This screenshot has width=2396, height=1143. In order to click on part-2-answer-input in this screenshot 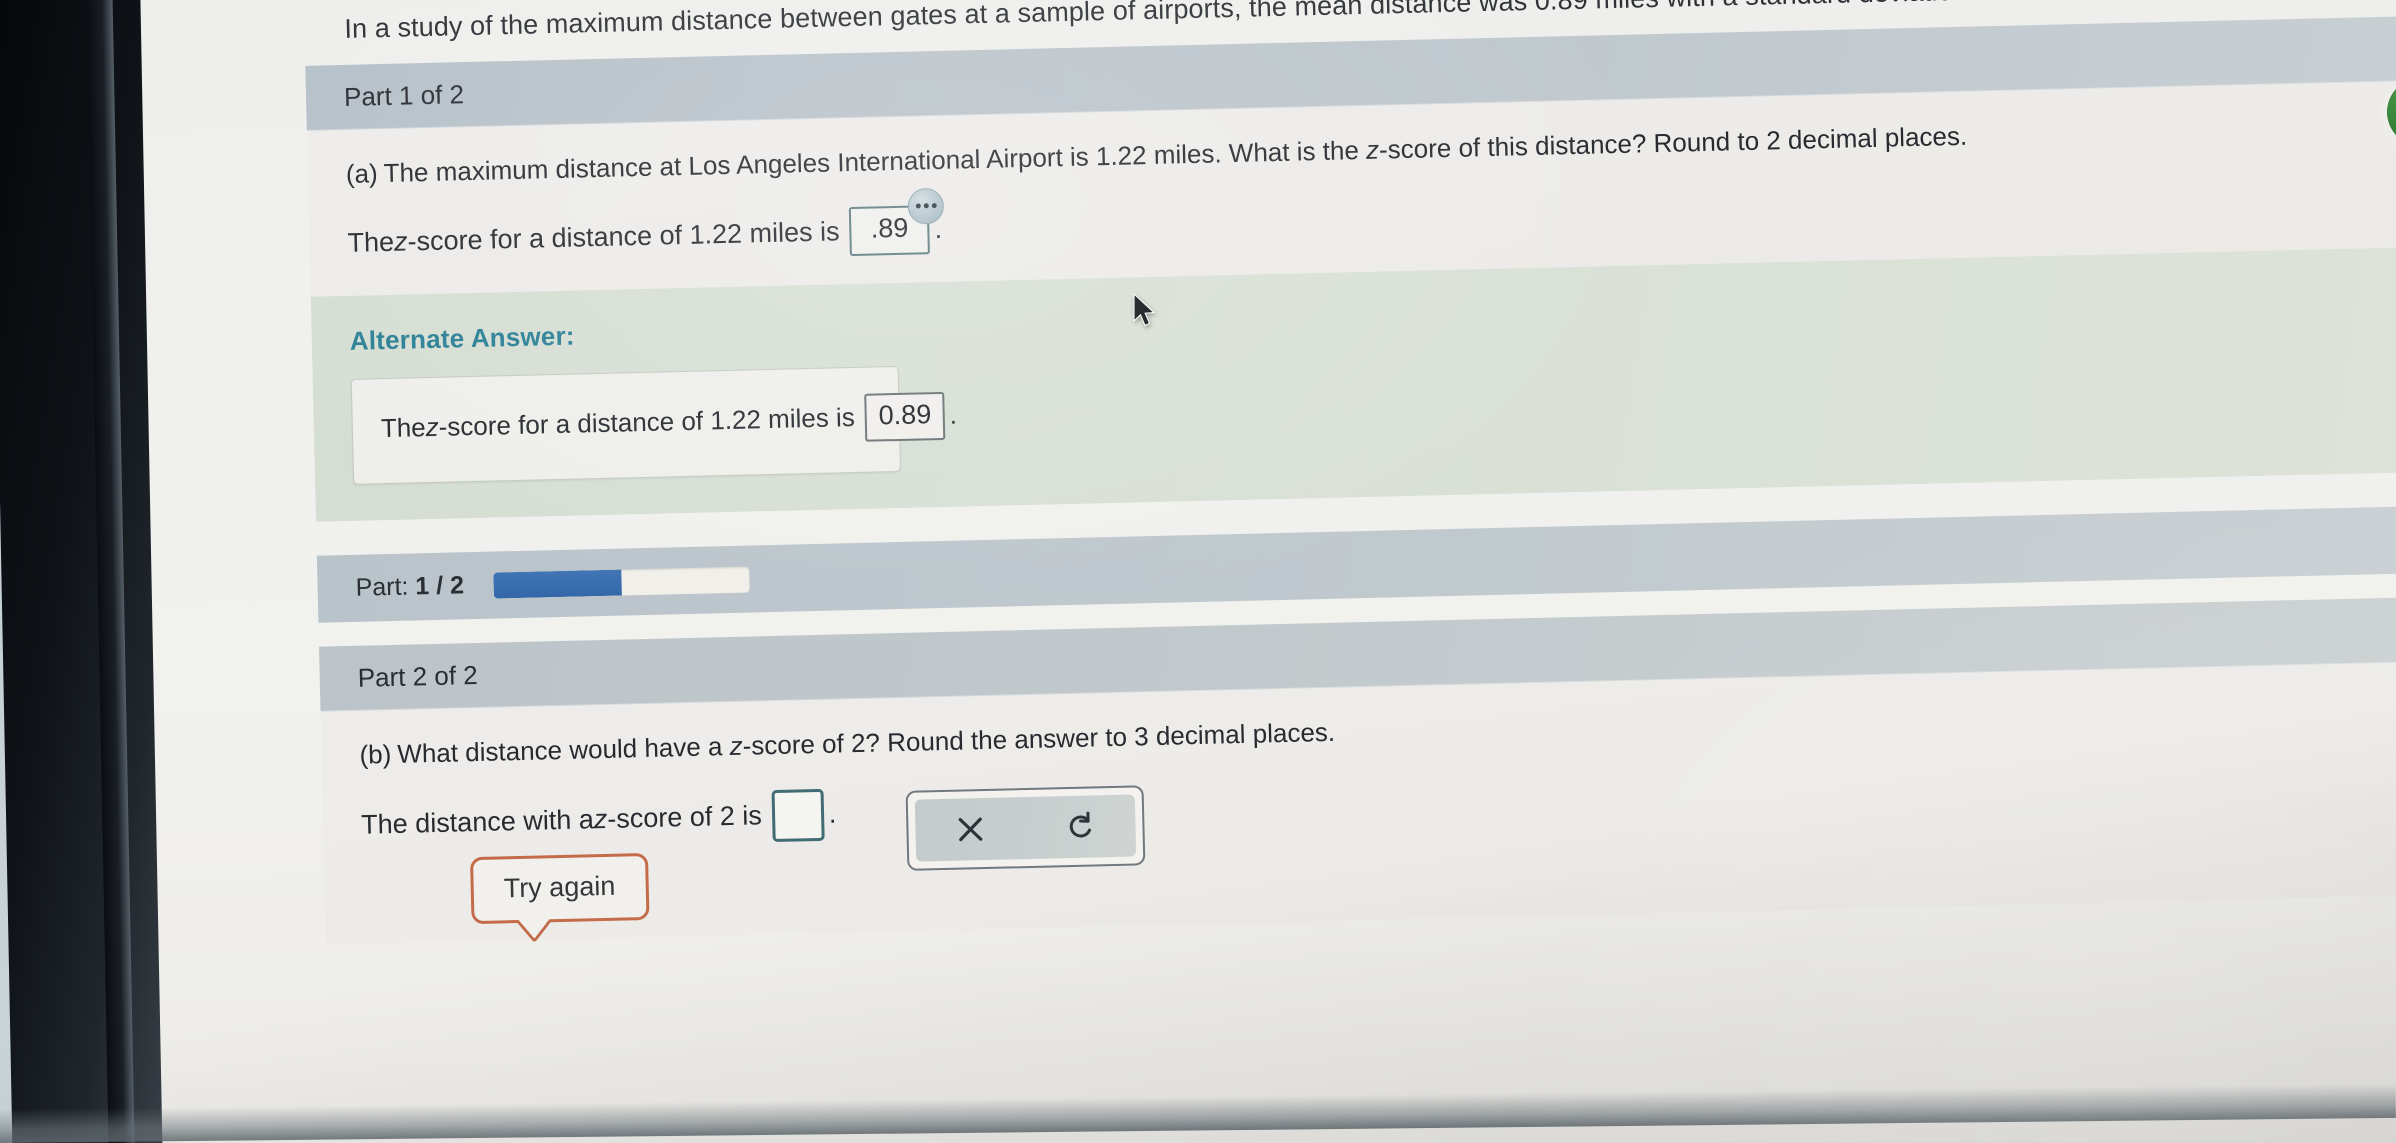, I will do `click(798, 815)`.